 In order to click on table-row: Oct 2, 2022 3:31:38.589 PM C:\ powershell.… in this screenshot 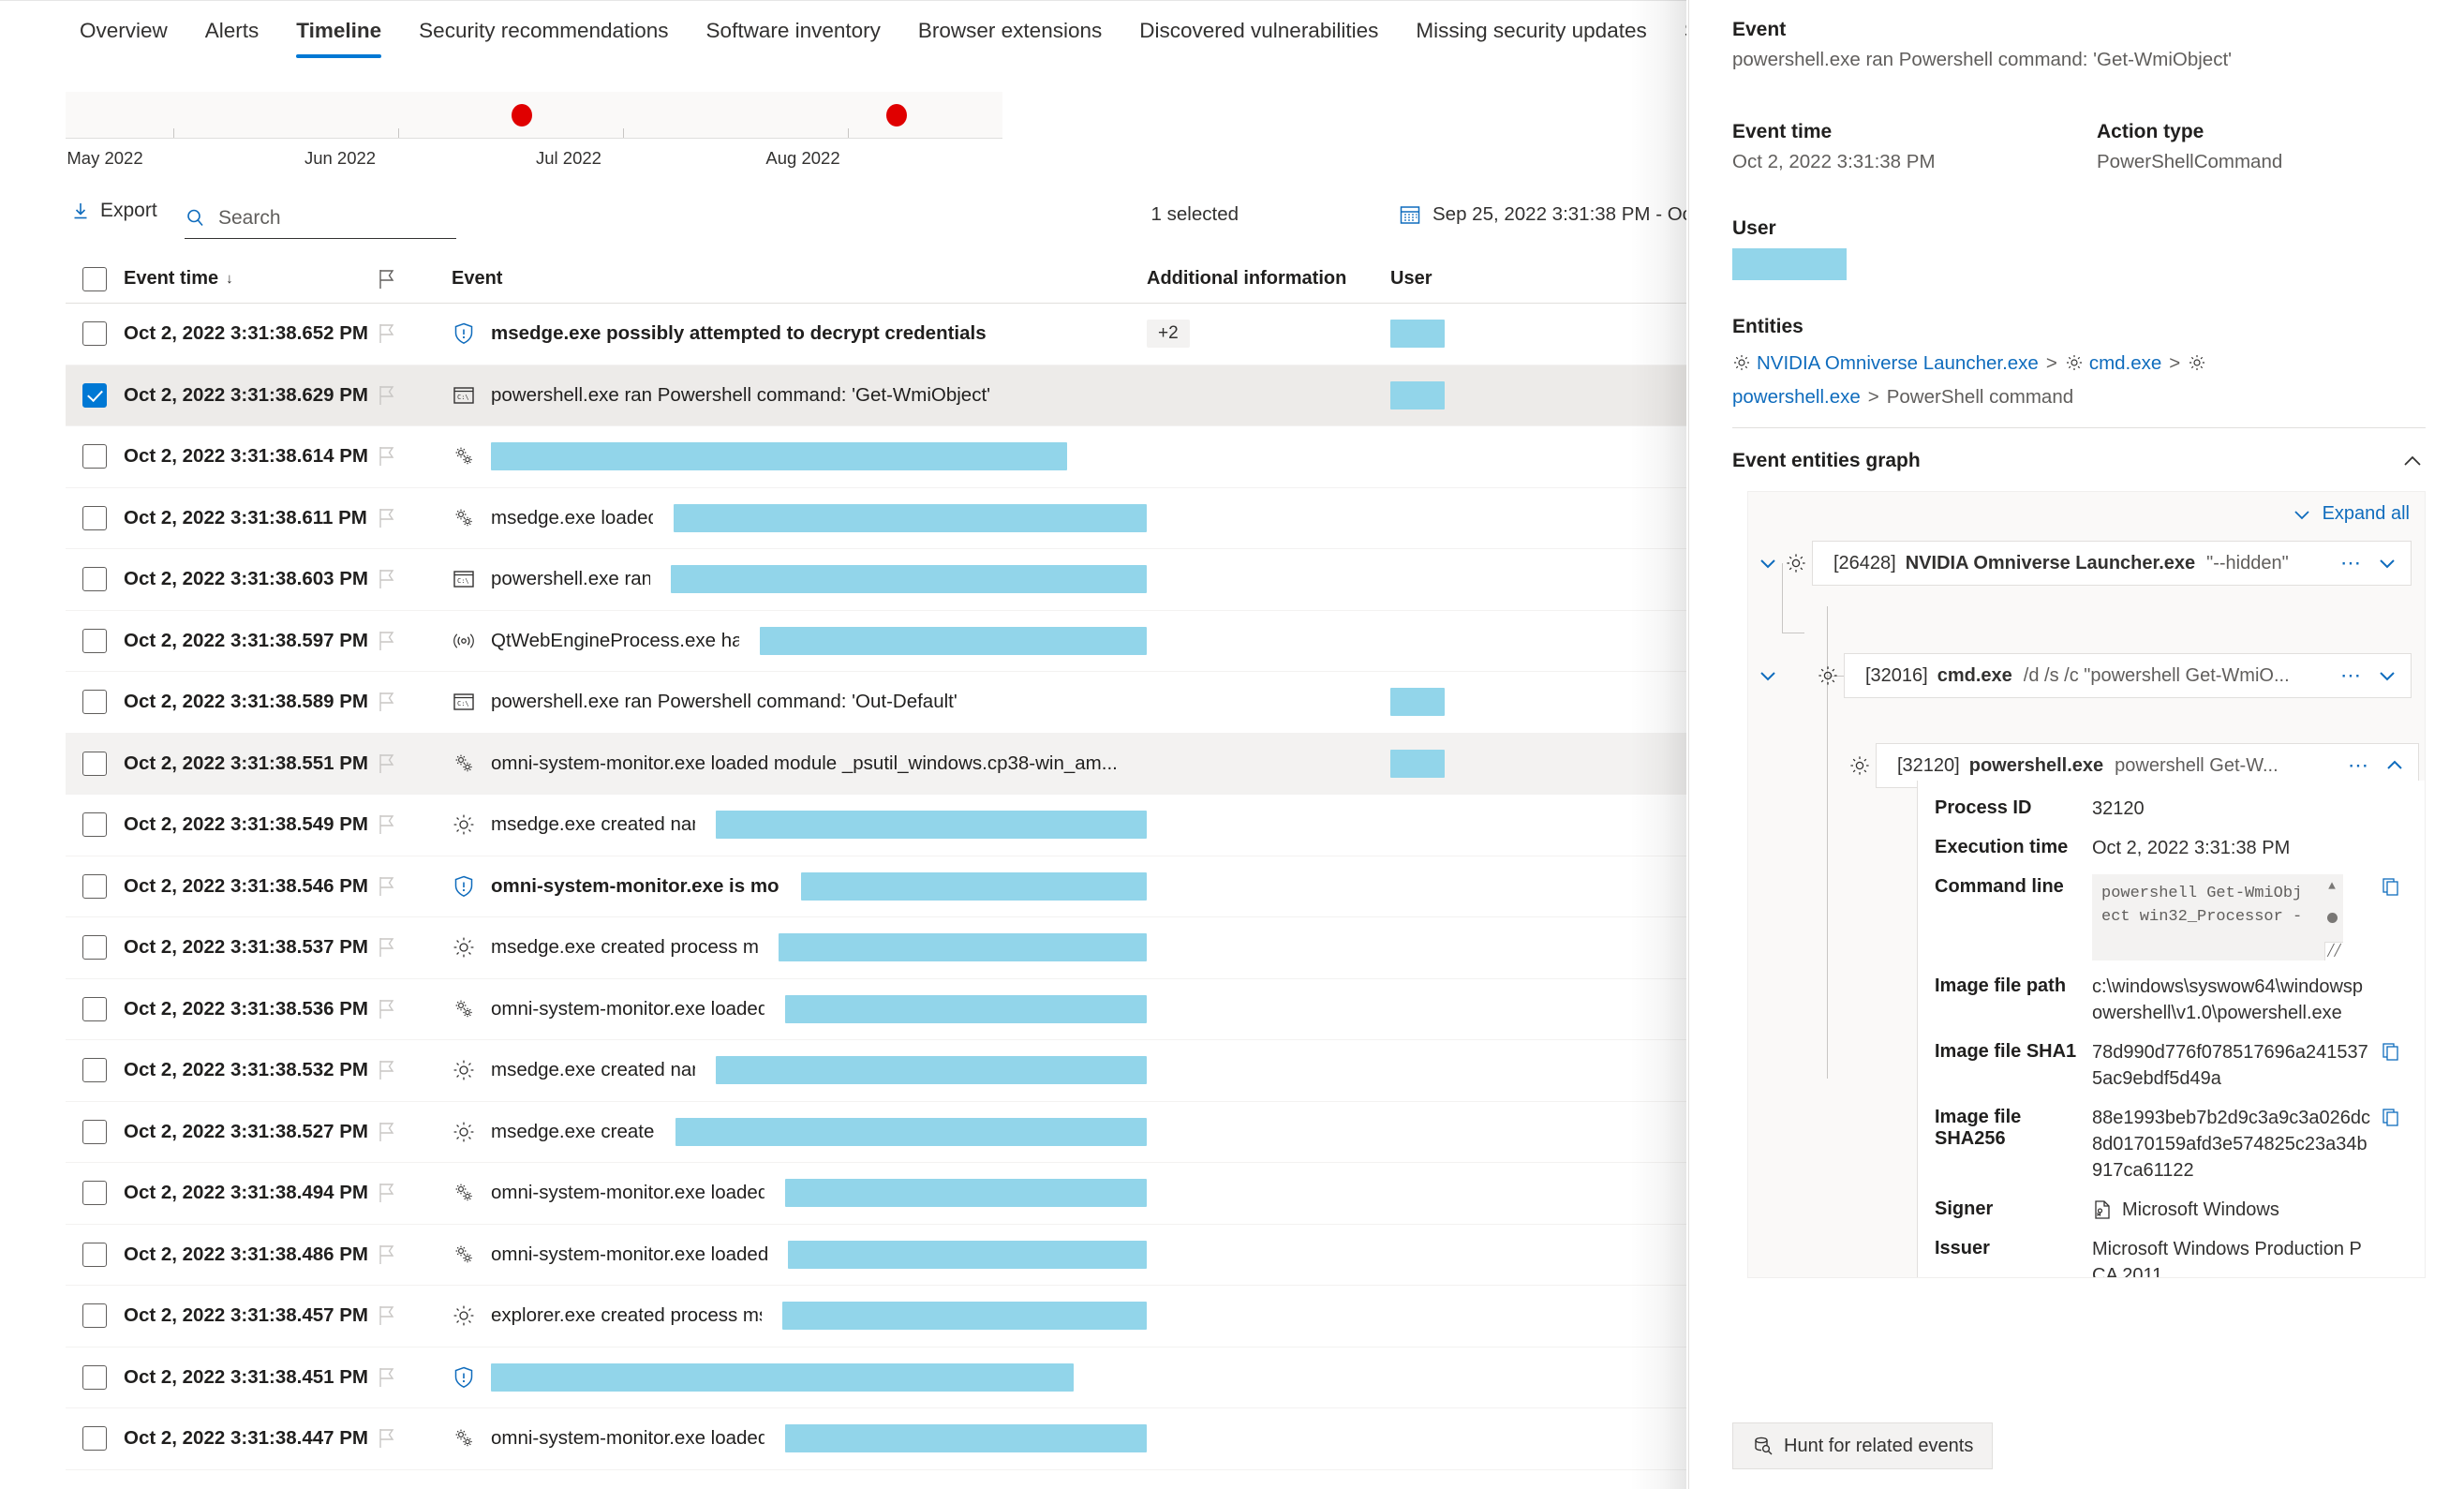, I will do `click(876, 703)`.